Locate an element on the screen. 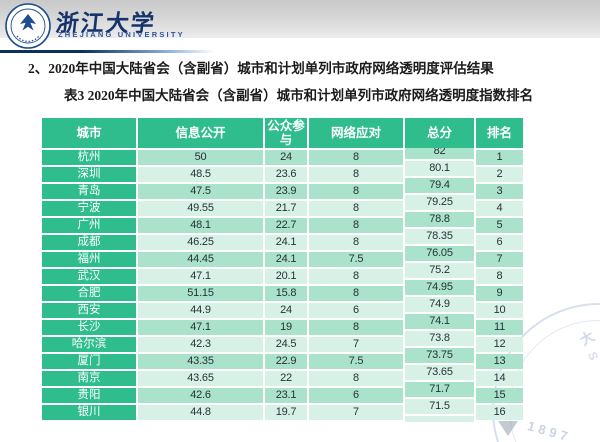 This screenshot has height=442, width=600. total-score-cell: 75.2 is located at coordinates (439, 270).